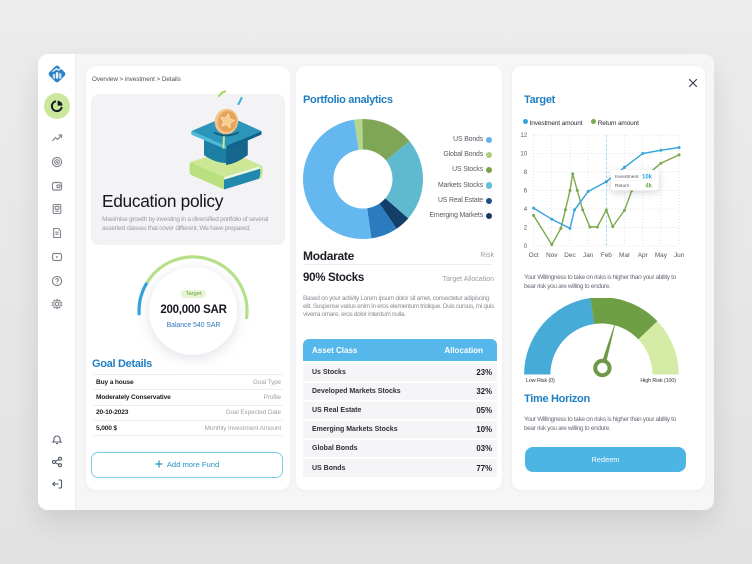  I want to click on svg-text: 4, so click(526, 210).